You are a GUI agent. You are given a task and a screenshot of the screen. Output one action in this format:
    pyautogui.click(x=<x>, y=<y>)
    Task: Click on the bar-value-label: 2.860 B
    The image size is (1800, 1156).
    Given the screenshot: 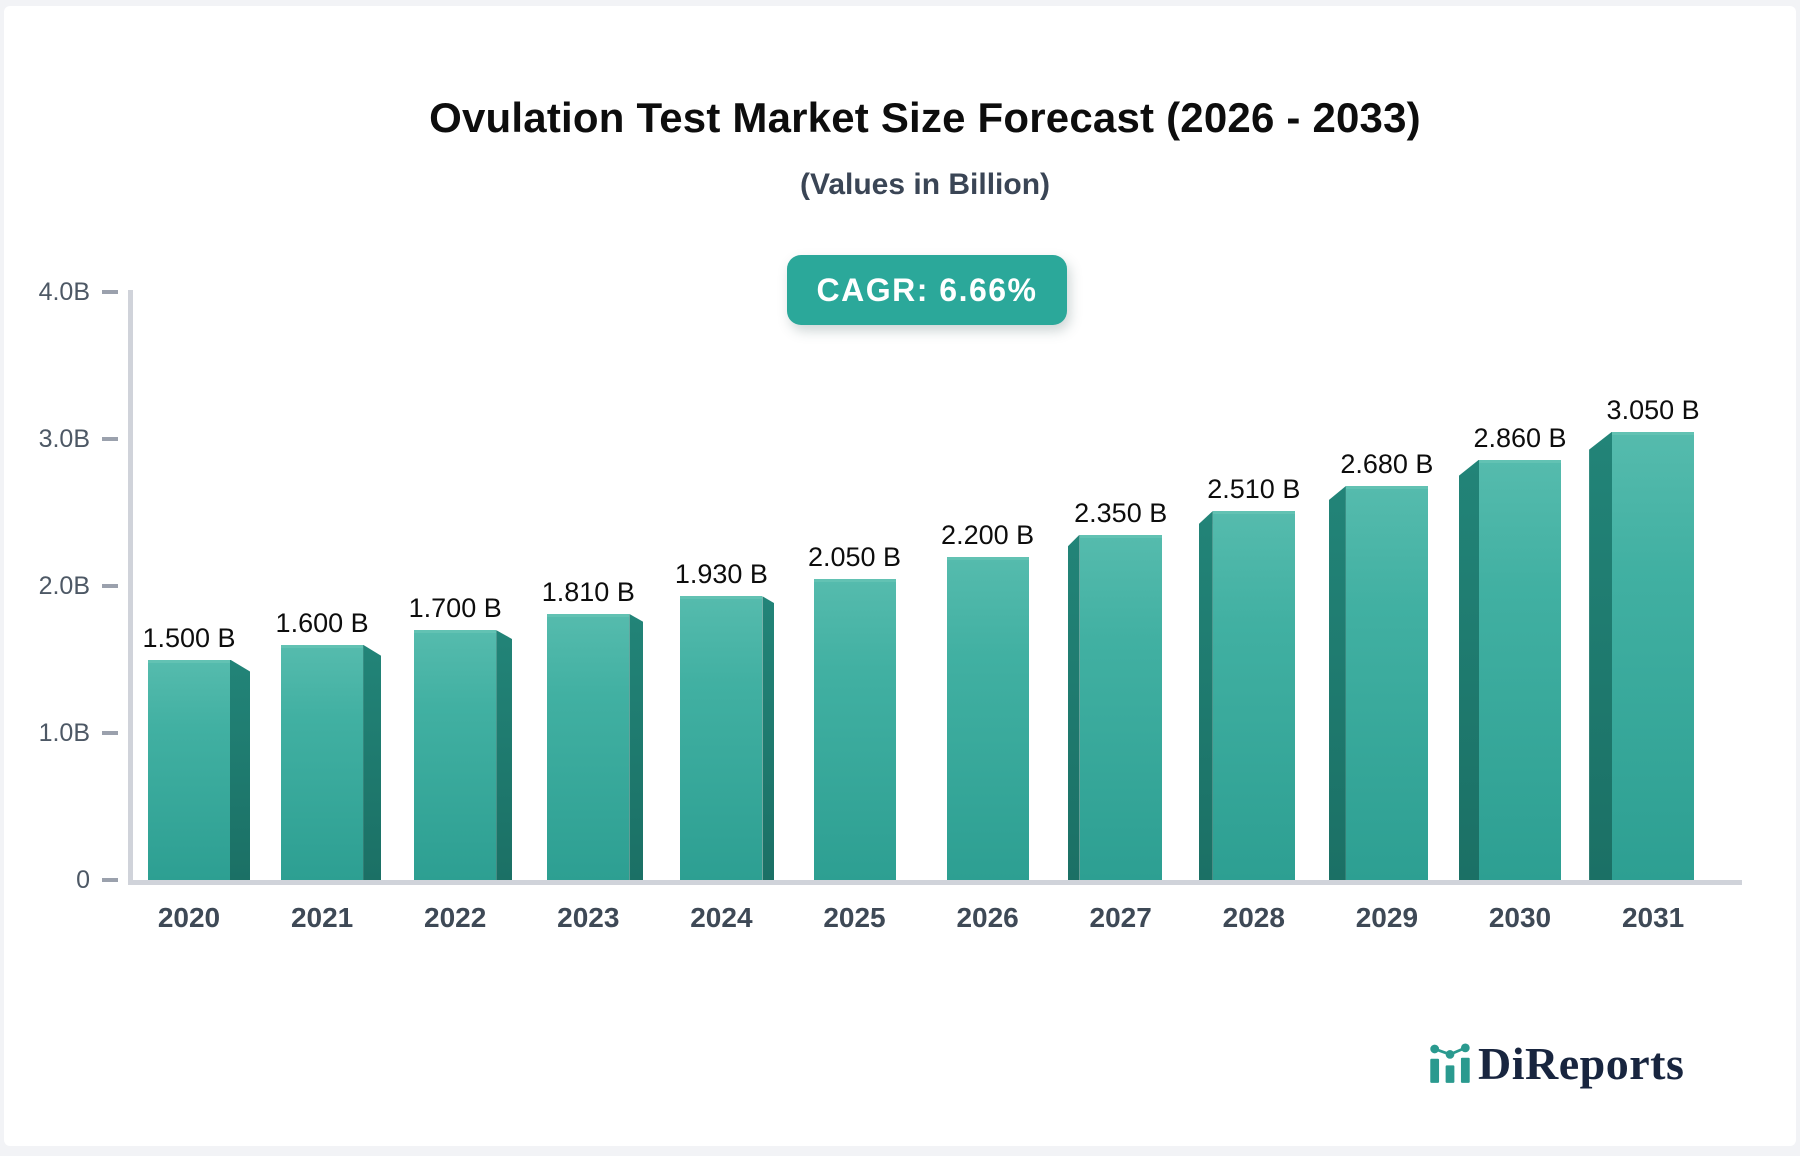 What is the action you would take?
    pyautogui.click(x=1520, y=437)
    